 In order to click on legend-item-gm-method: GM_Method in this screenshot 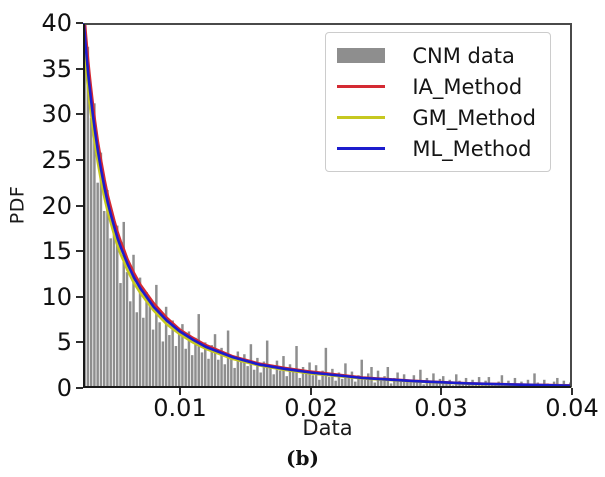, I will do `click(436, 117)`.